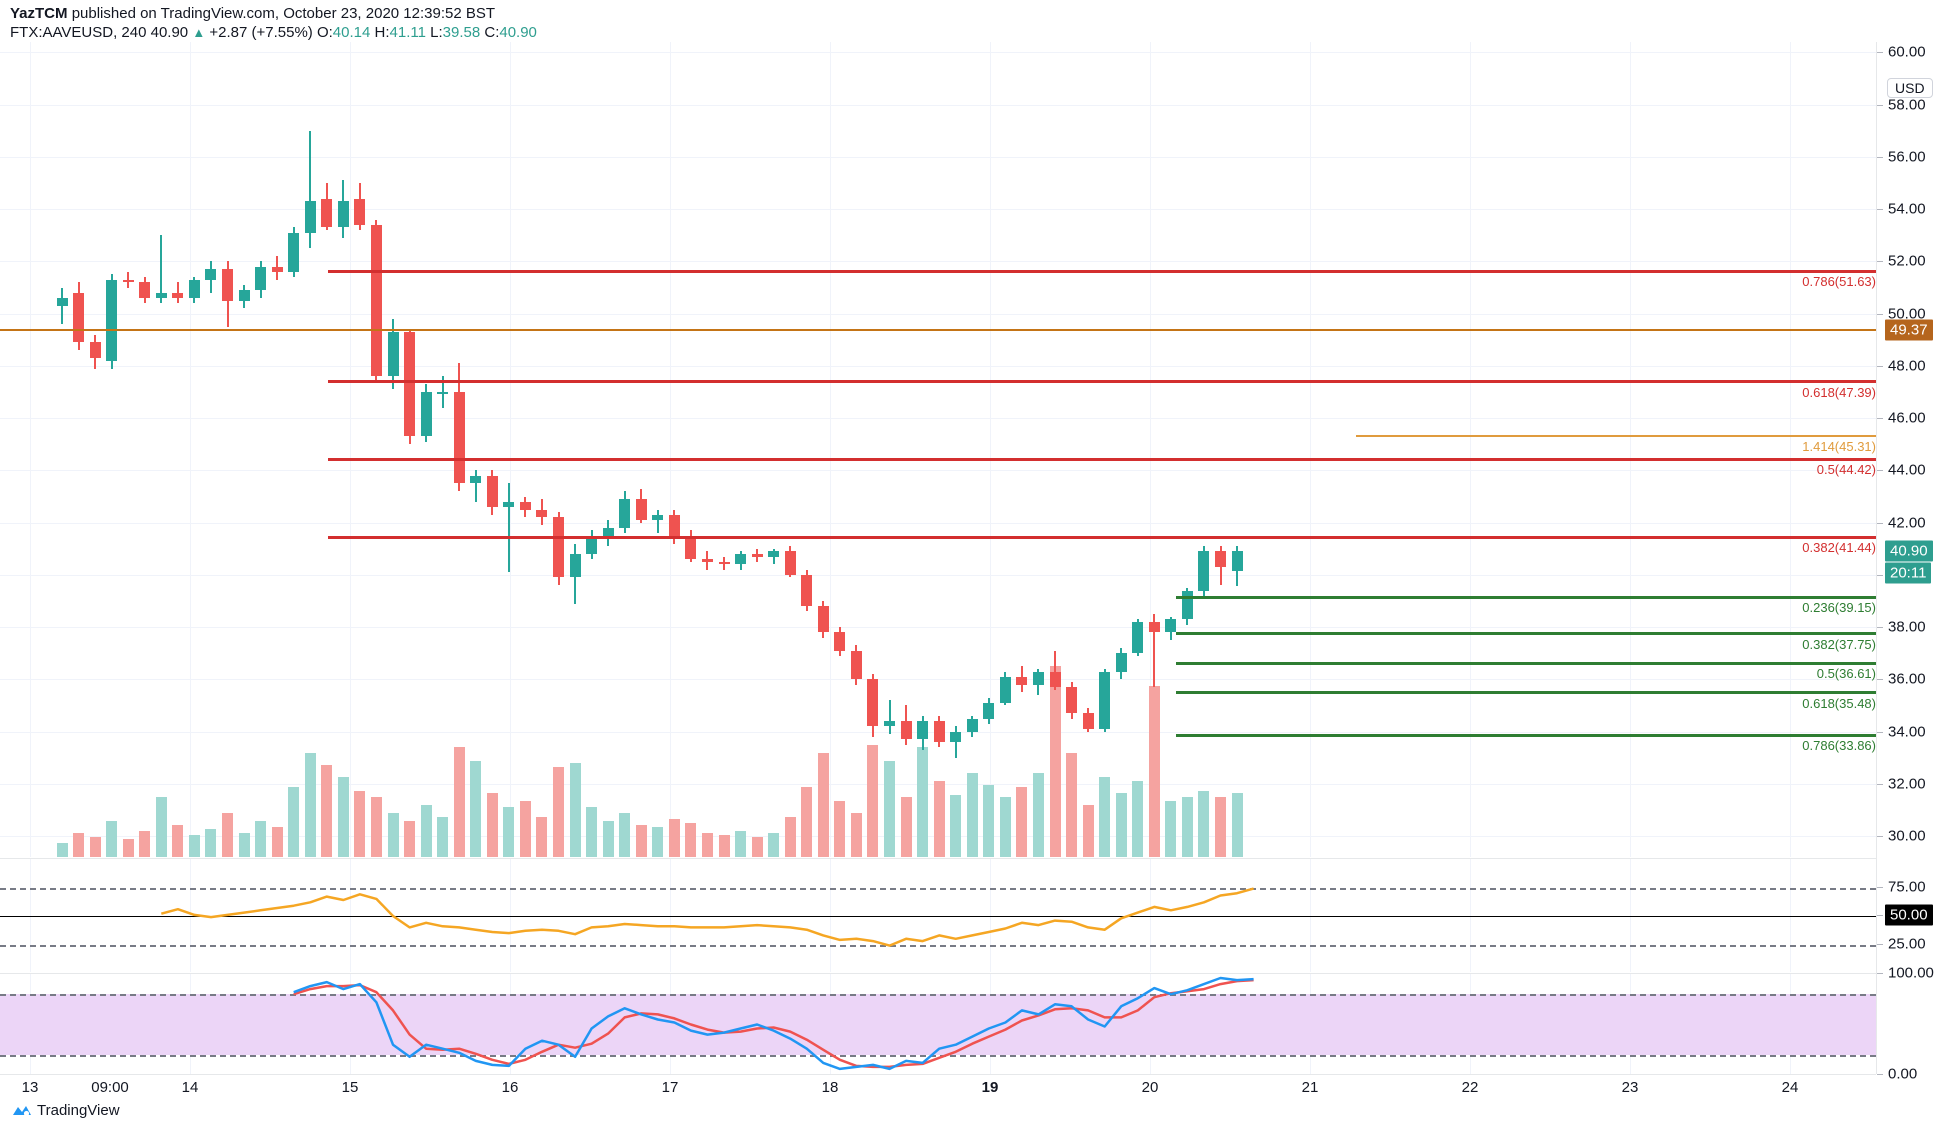 Image resolution: width=1934 pixels, height=1122 pixels. I want to click on stochastic-tick, so click(1880, 973).